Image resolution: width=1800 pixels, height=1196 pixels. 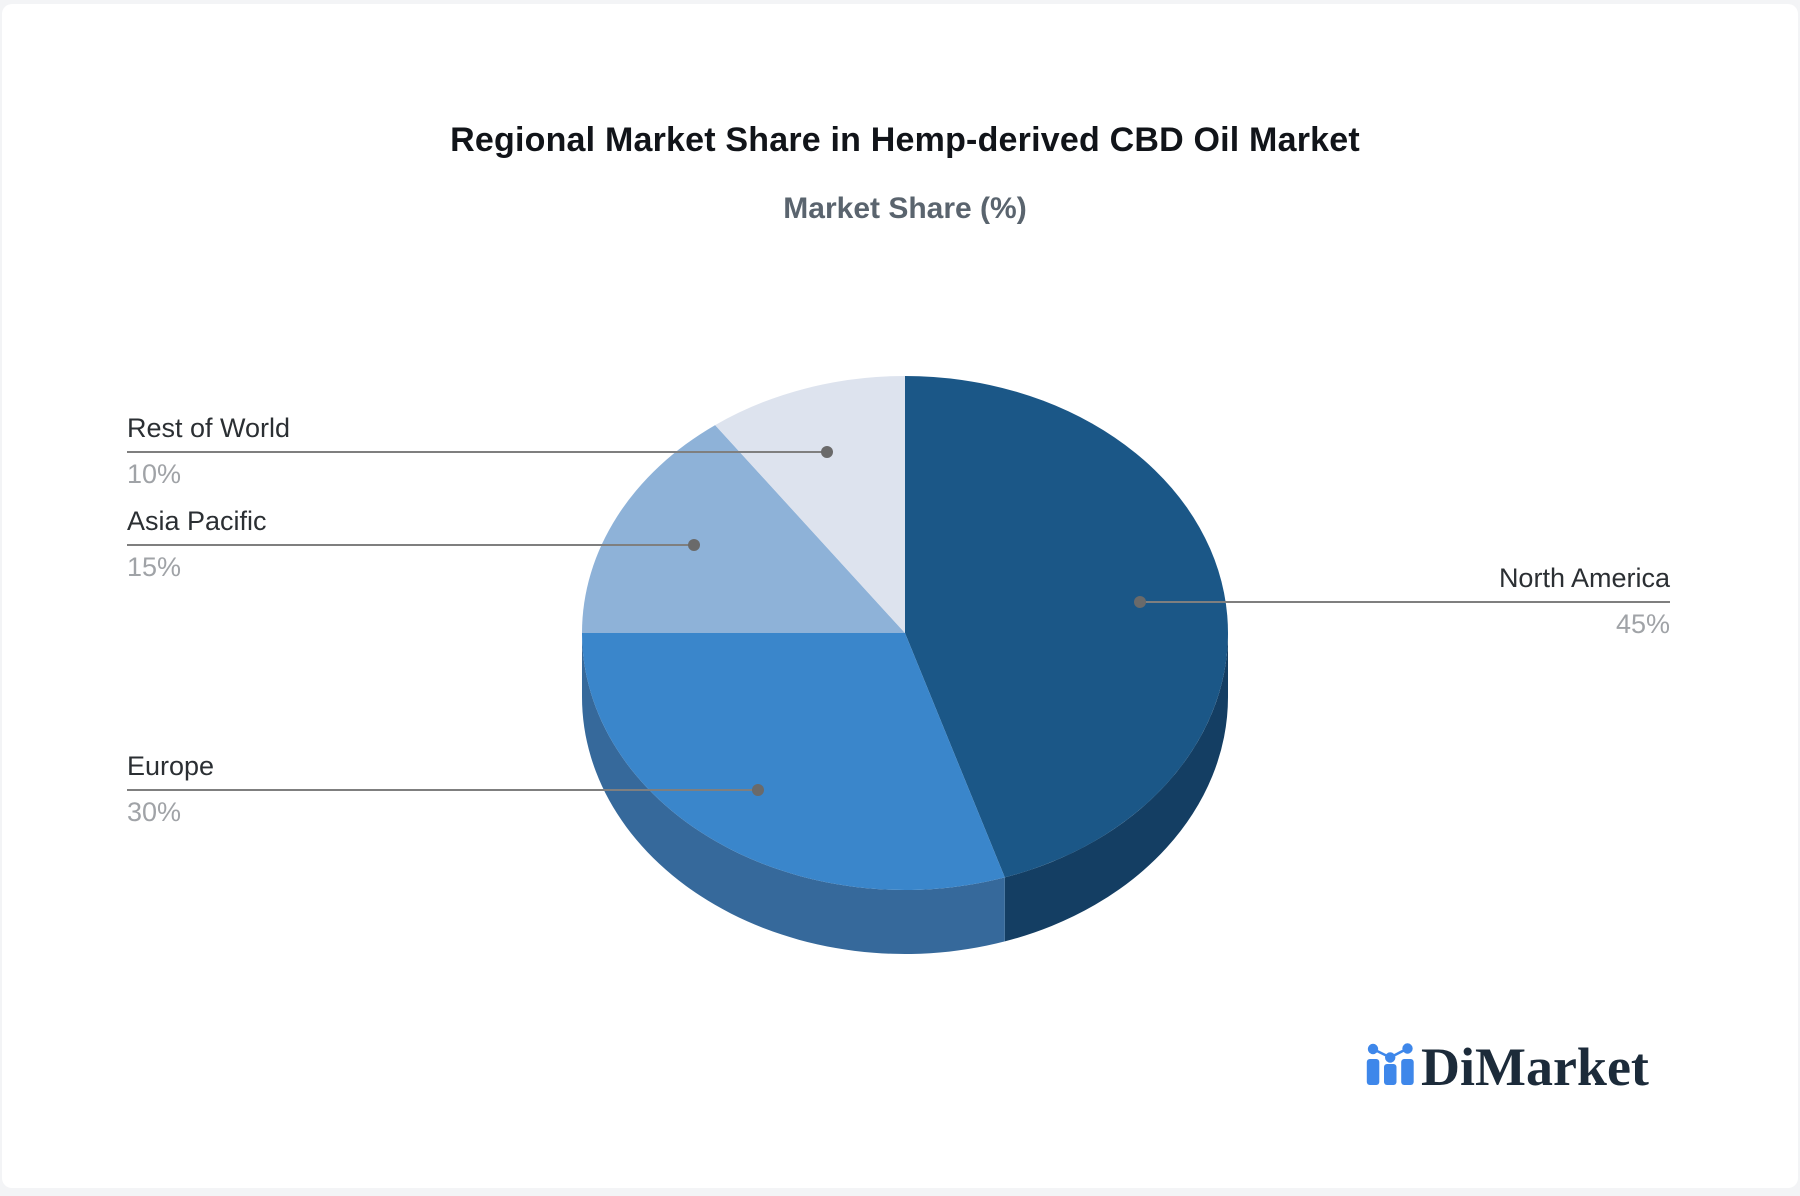 What do you see at coordinates (1066, 627) in the screenshot?
I see `pie-slice-north-america` at bounding box center [1066, 627].